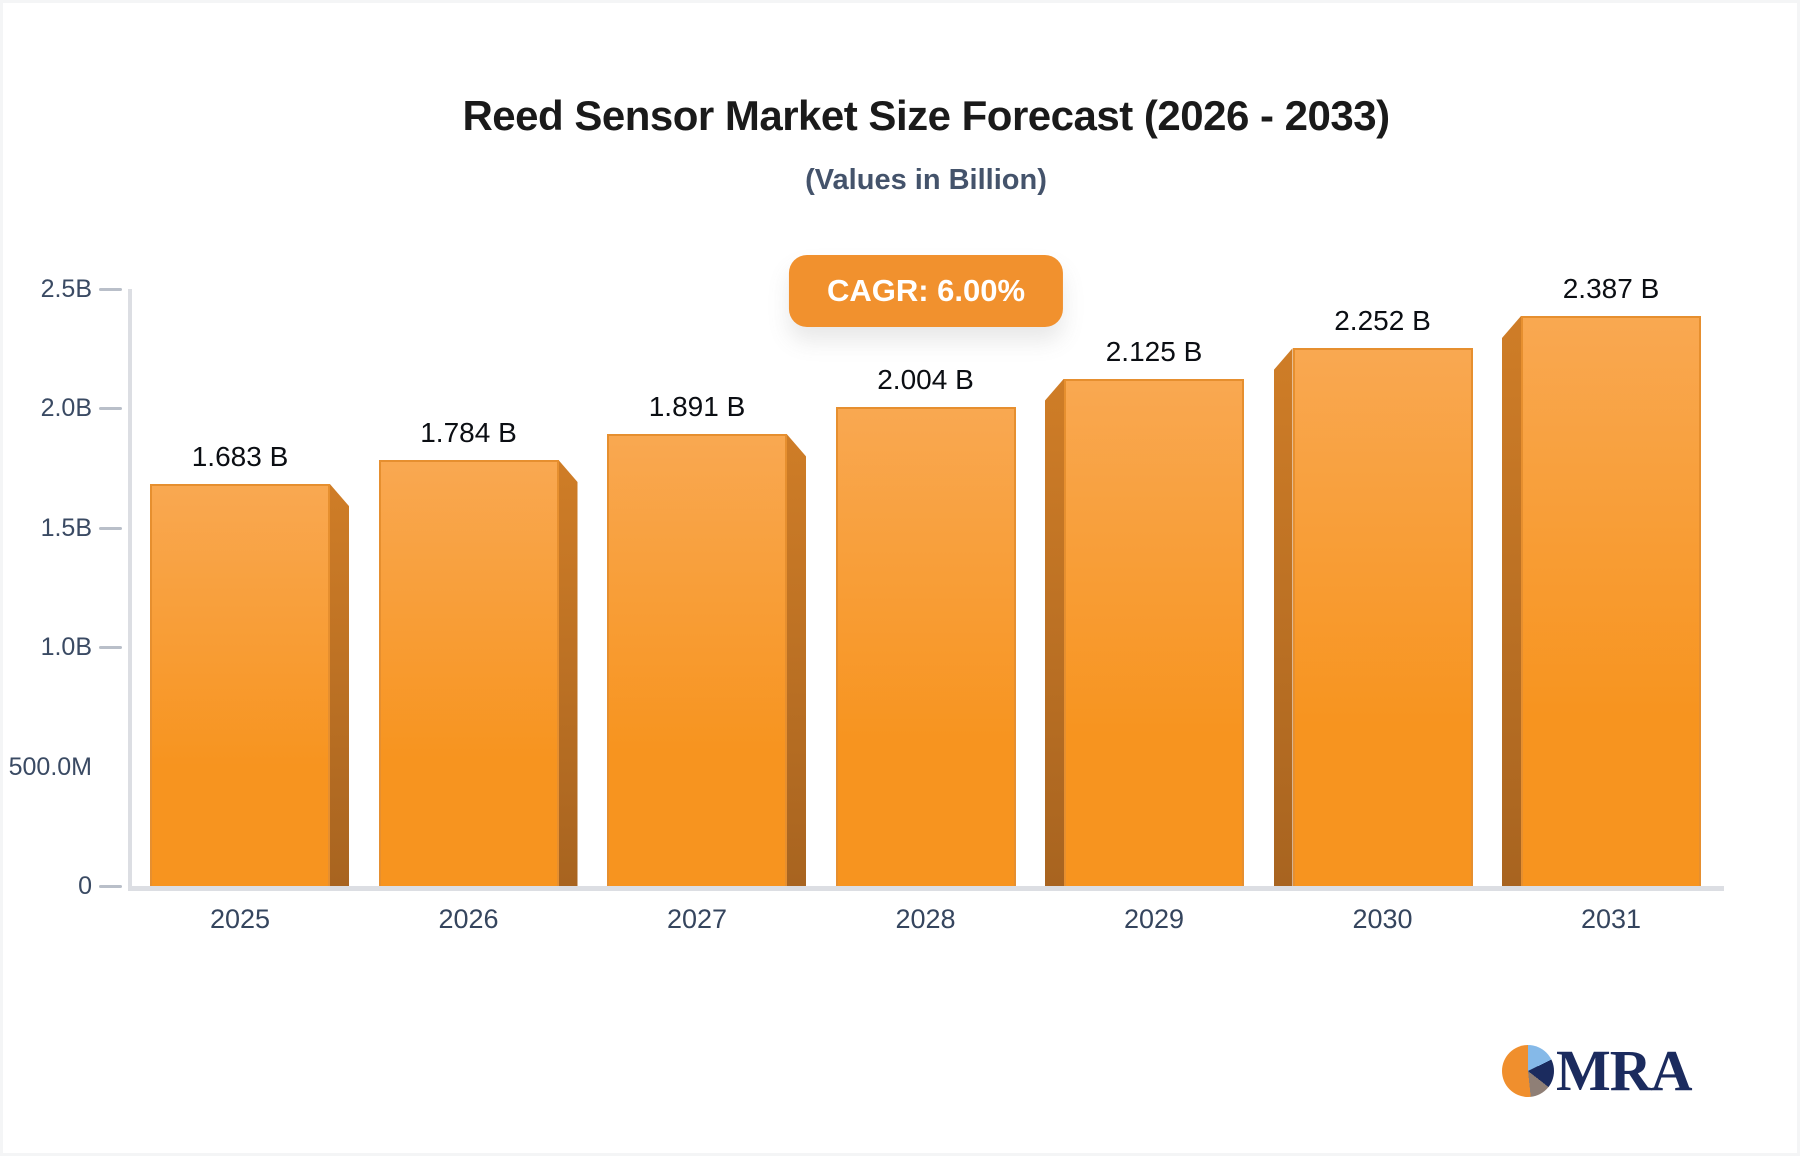 The height and width of the screenshot is (1156, 1800). What do you see at coordinates (85, 886) in the screenshot?
I see `y-axis-tick-label: 0` at bounding box center [85, 886].